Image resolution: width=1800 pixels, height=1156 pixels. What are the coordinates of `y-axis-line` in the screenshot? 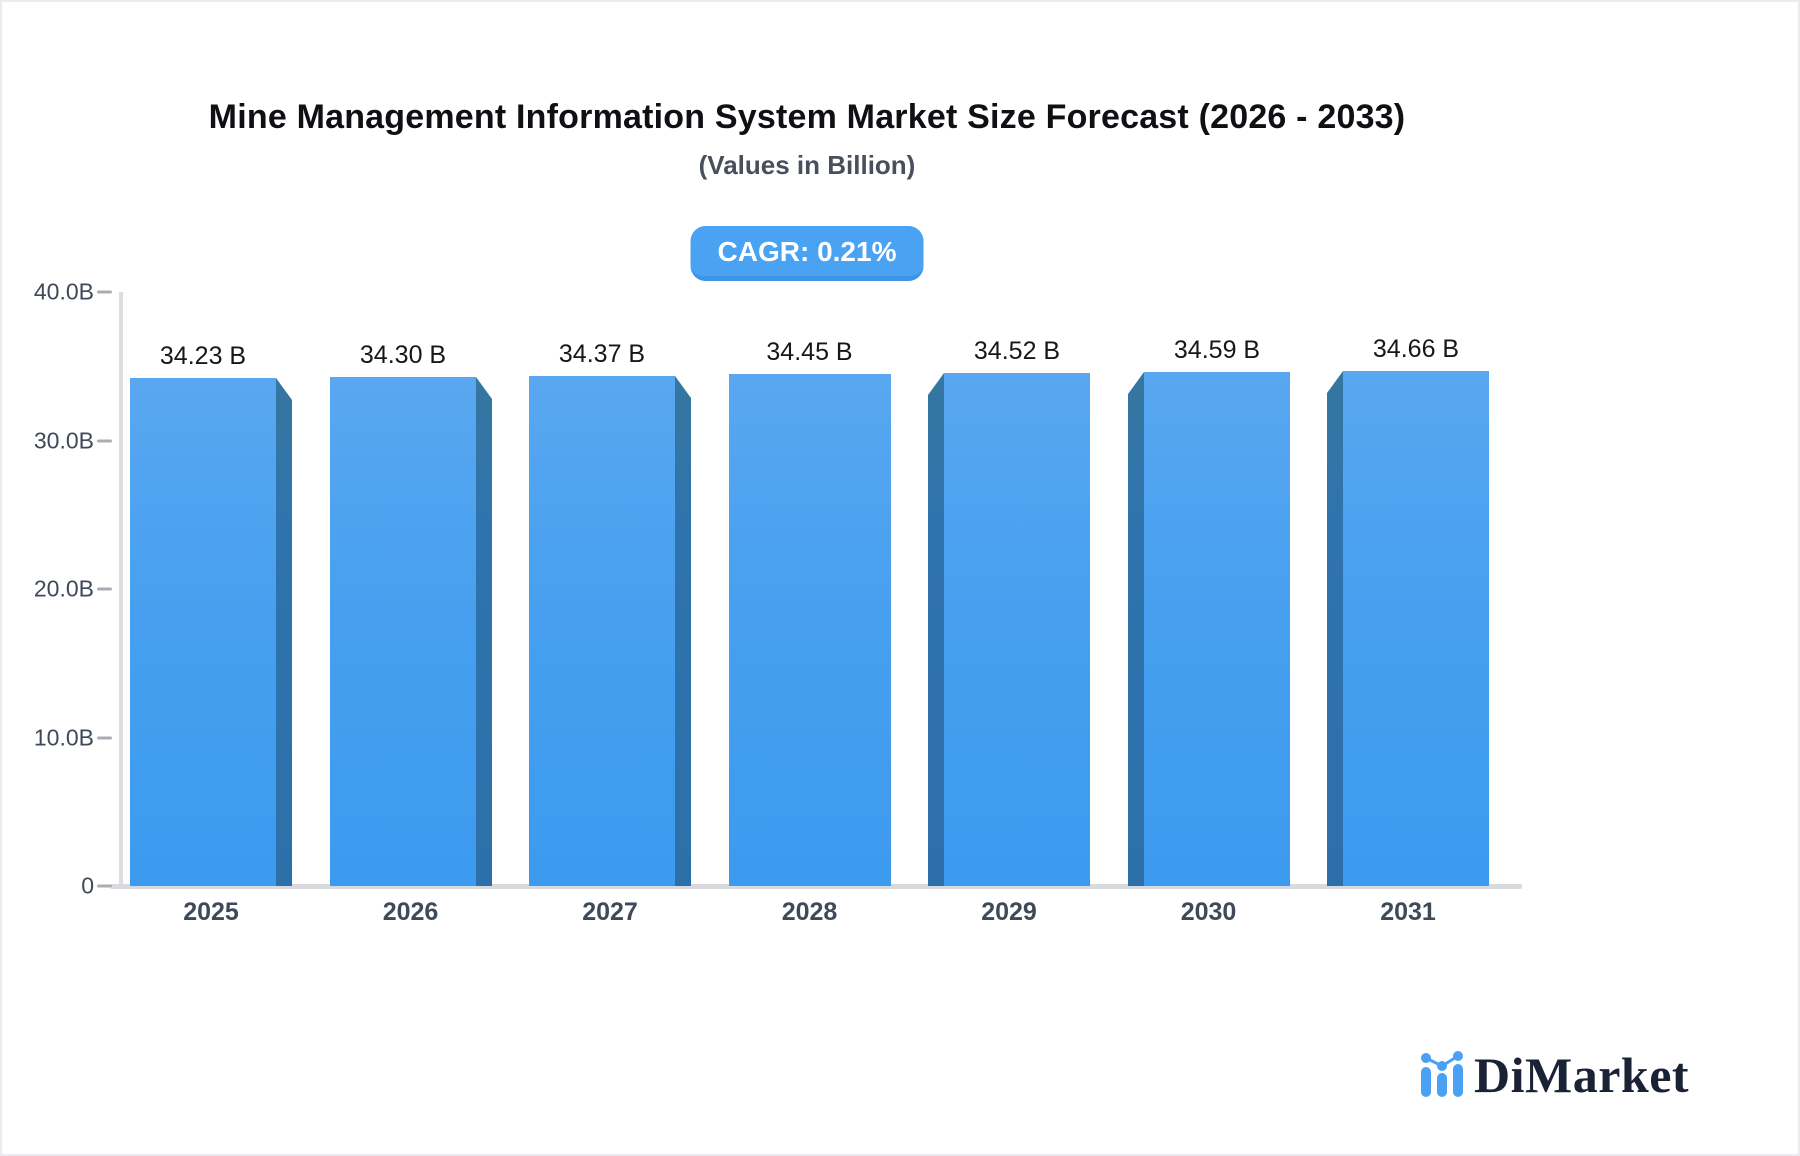 It's located at (121, 588).